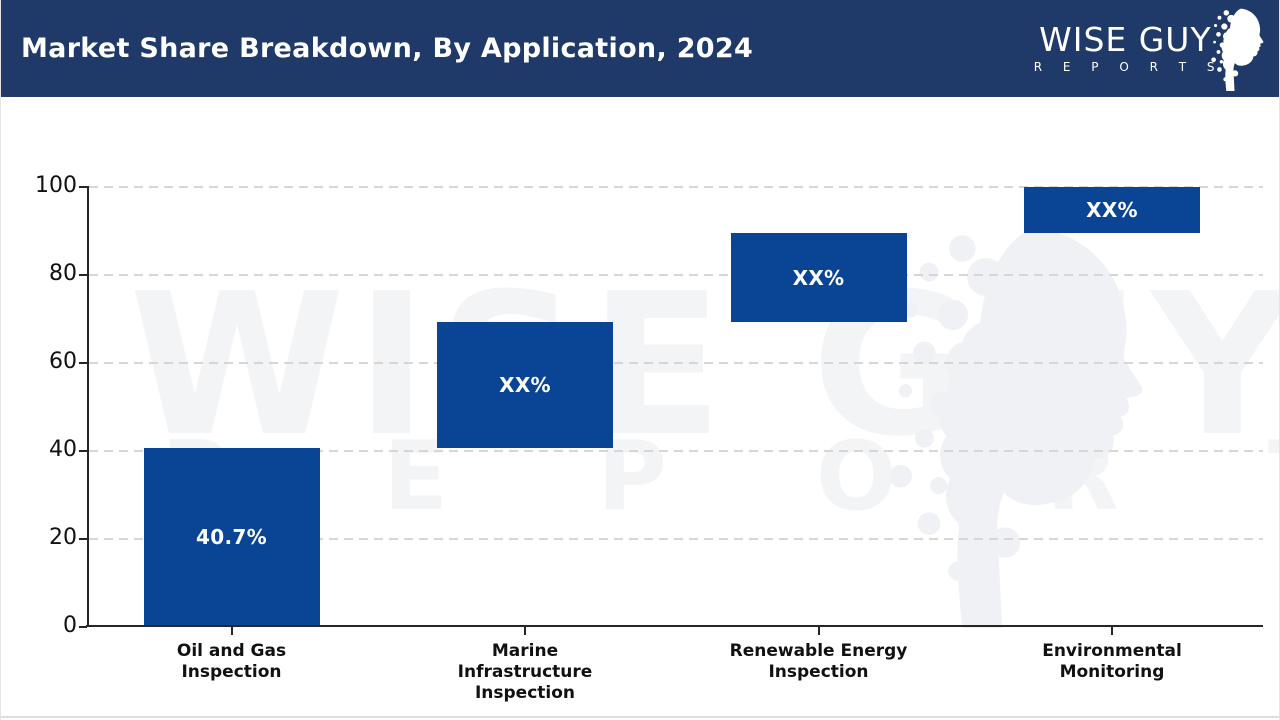 This screenshot has width=1280, height=720. What do you see at coordinates (525, 651) in the screenshot?
I see `category-label-line: Marine` at bounding box center [525, 651].